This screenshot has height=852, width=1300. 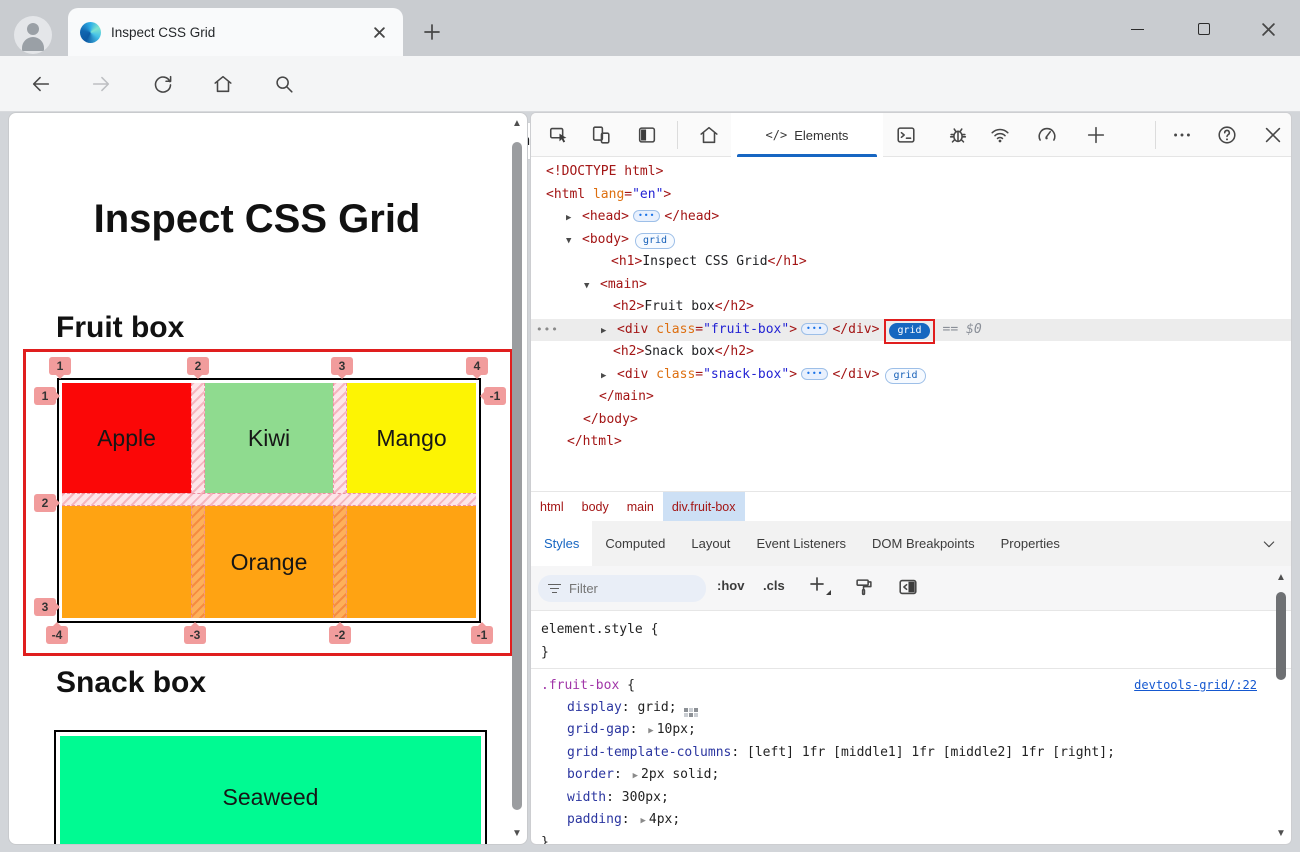 I want to click on stylesheet-source-link: devtools-grid/:22, so click(x=1195, y=685).